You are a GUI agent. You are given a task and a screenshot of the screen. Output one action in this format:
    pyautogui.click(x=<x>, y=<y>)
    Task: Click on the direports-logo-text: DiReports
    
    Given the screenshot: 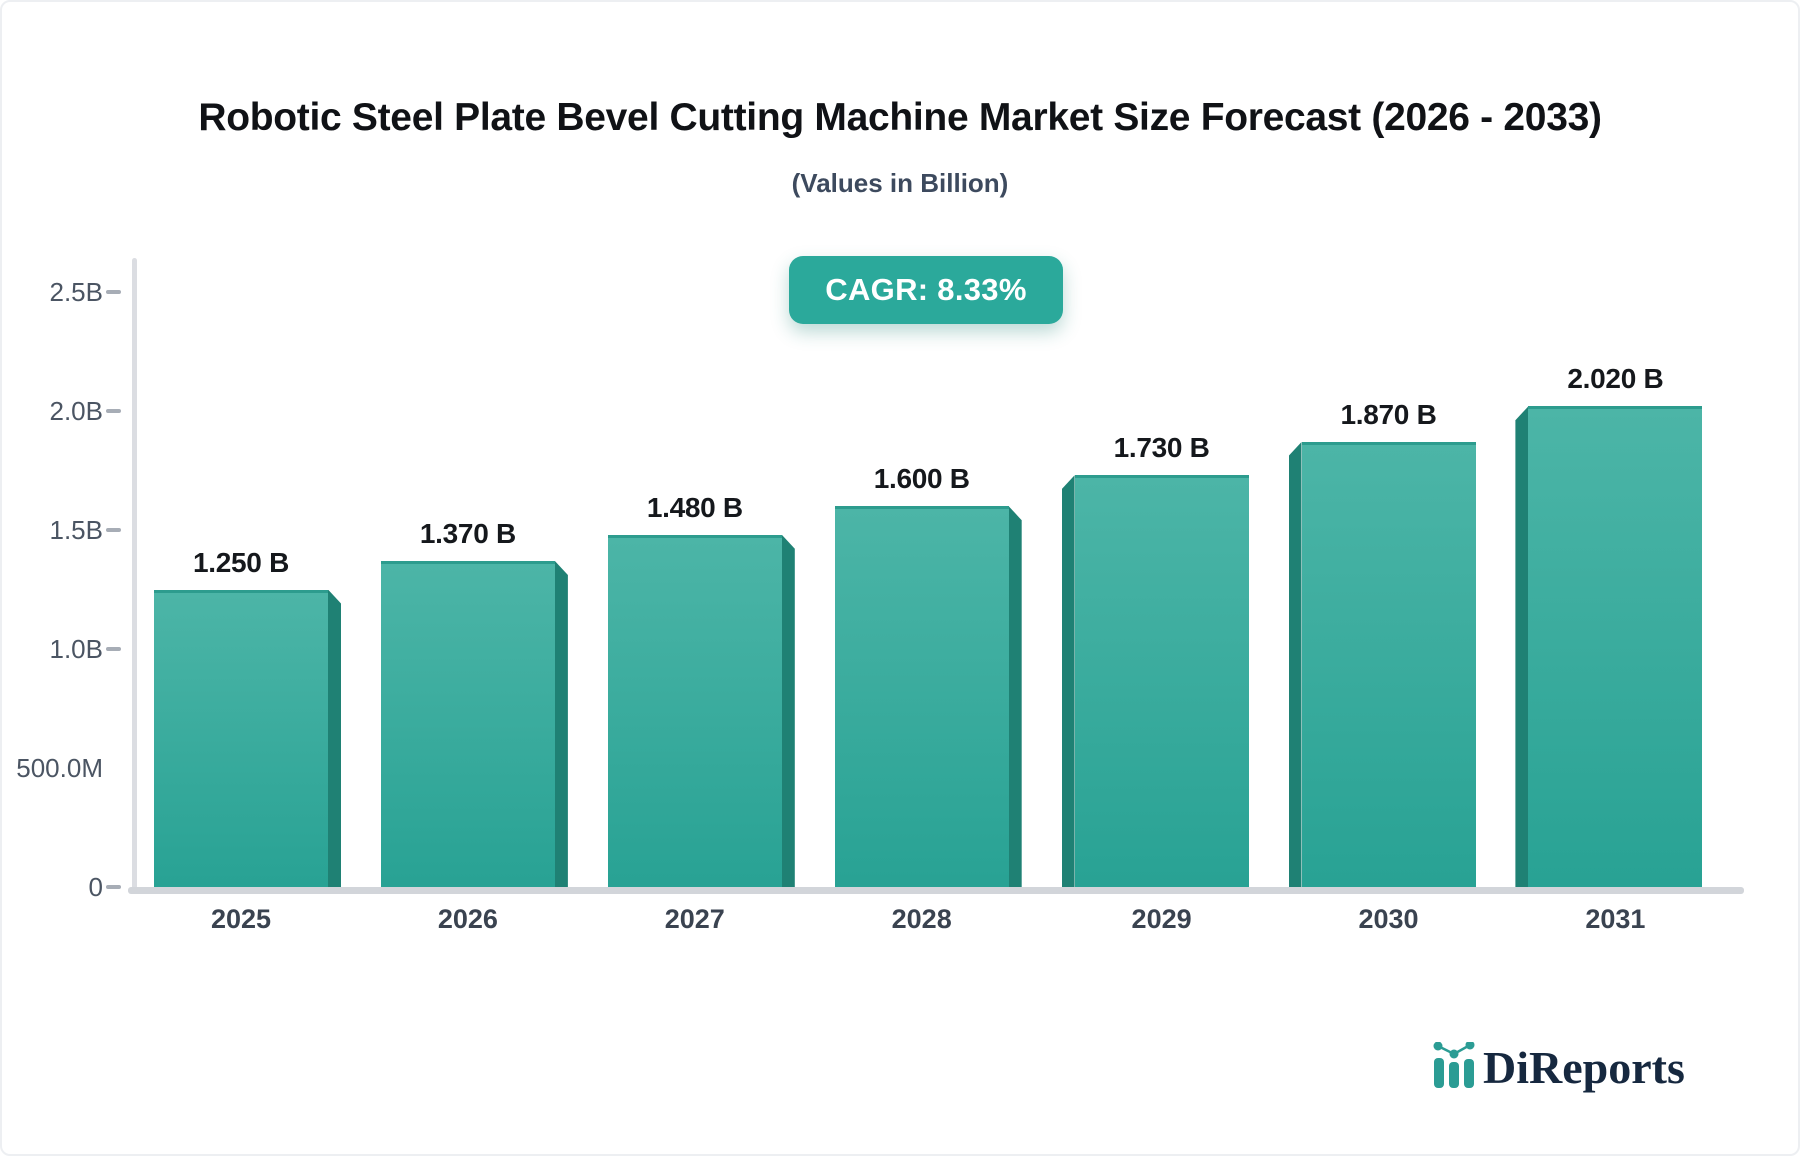 What is the action you would take?
    pyautogui.click(x=1584, y=1067)
    